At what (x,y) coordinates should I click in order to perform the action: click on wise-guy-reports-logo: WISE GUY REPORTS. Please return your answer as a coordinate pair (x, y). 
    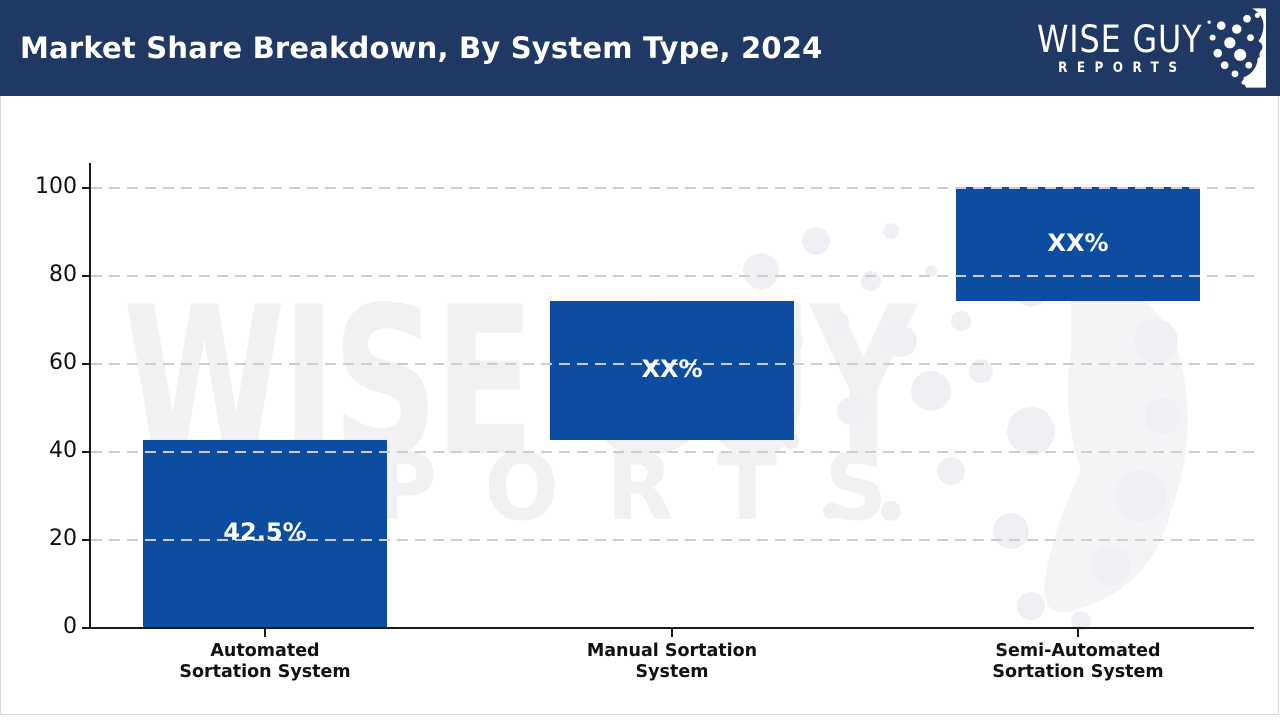
    Looking at the image, I should click on (1138, 48).